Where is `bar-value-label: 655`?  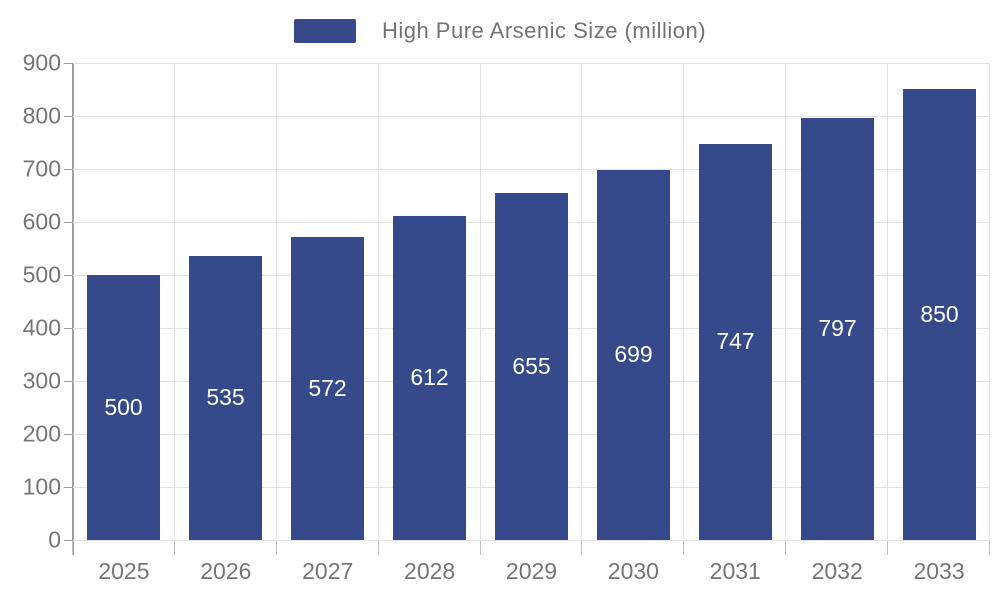
bar-value-label: 655 is located at coordinates (531, 366).